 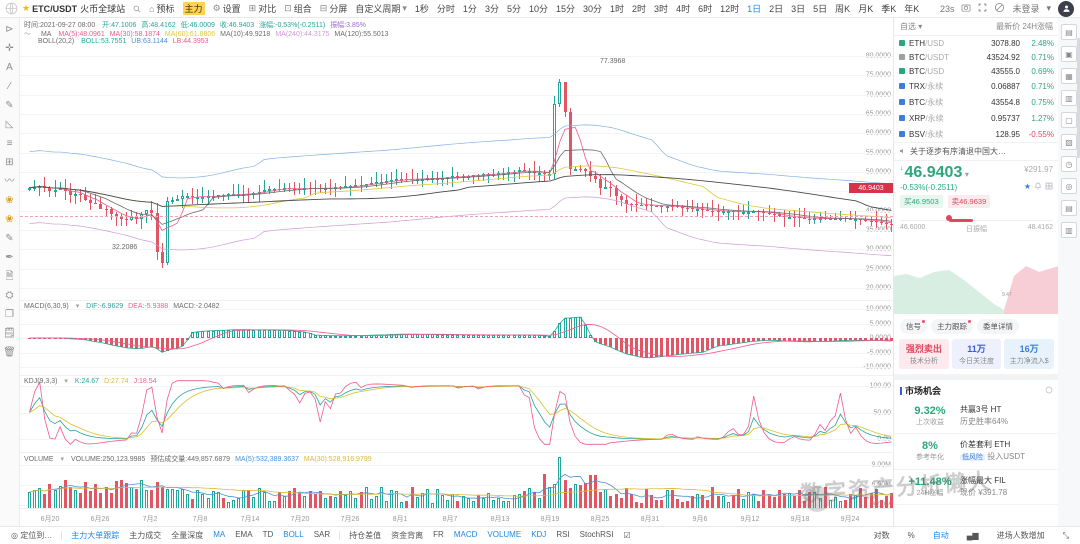 I want to click on mini-chart: 9.47, so click(x=976, y=275).